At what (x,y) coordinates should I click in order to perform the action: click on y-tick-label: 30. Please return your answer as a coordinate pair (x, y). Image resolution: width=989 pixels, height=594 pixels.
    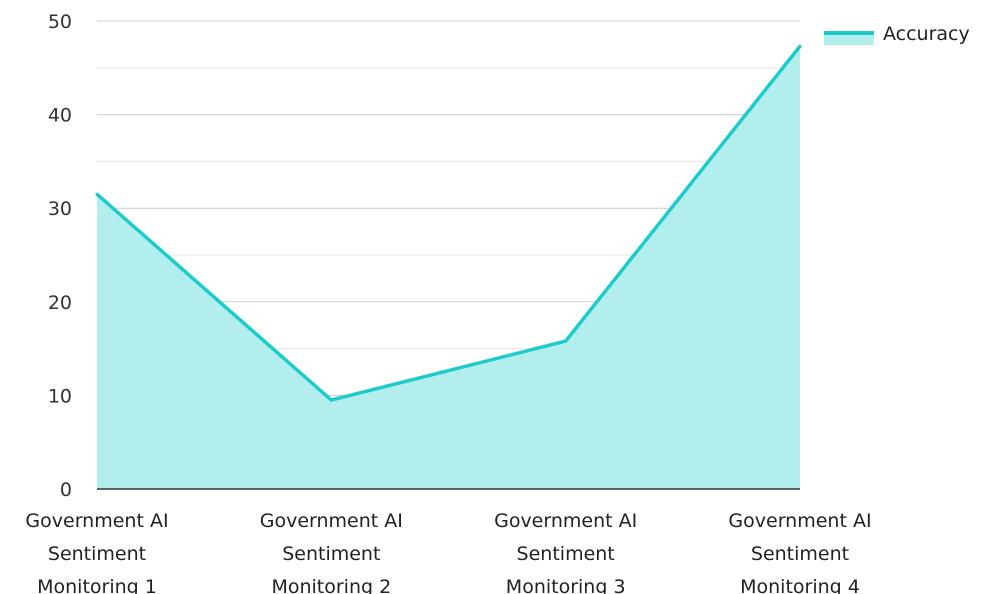
    Looking at the image, I should click on (60, 209).